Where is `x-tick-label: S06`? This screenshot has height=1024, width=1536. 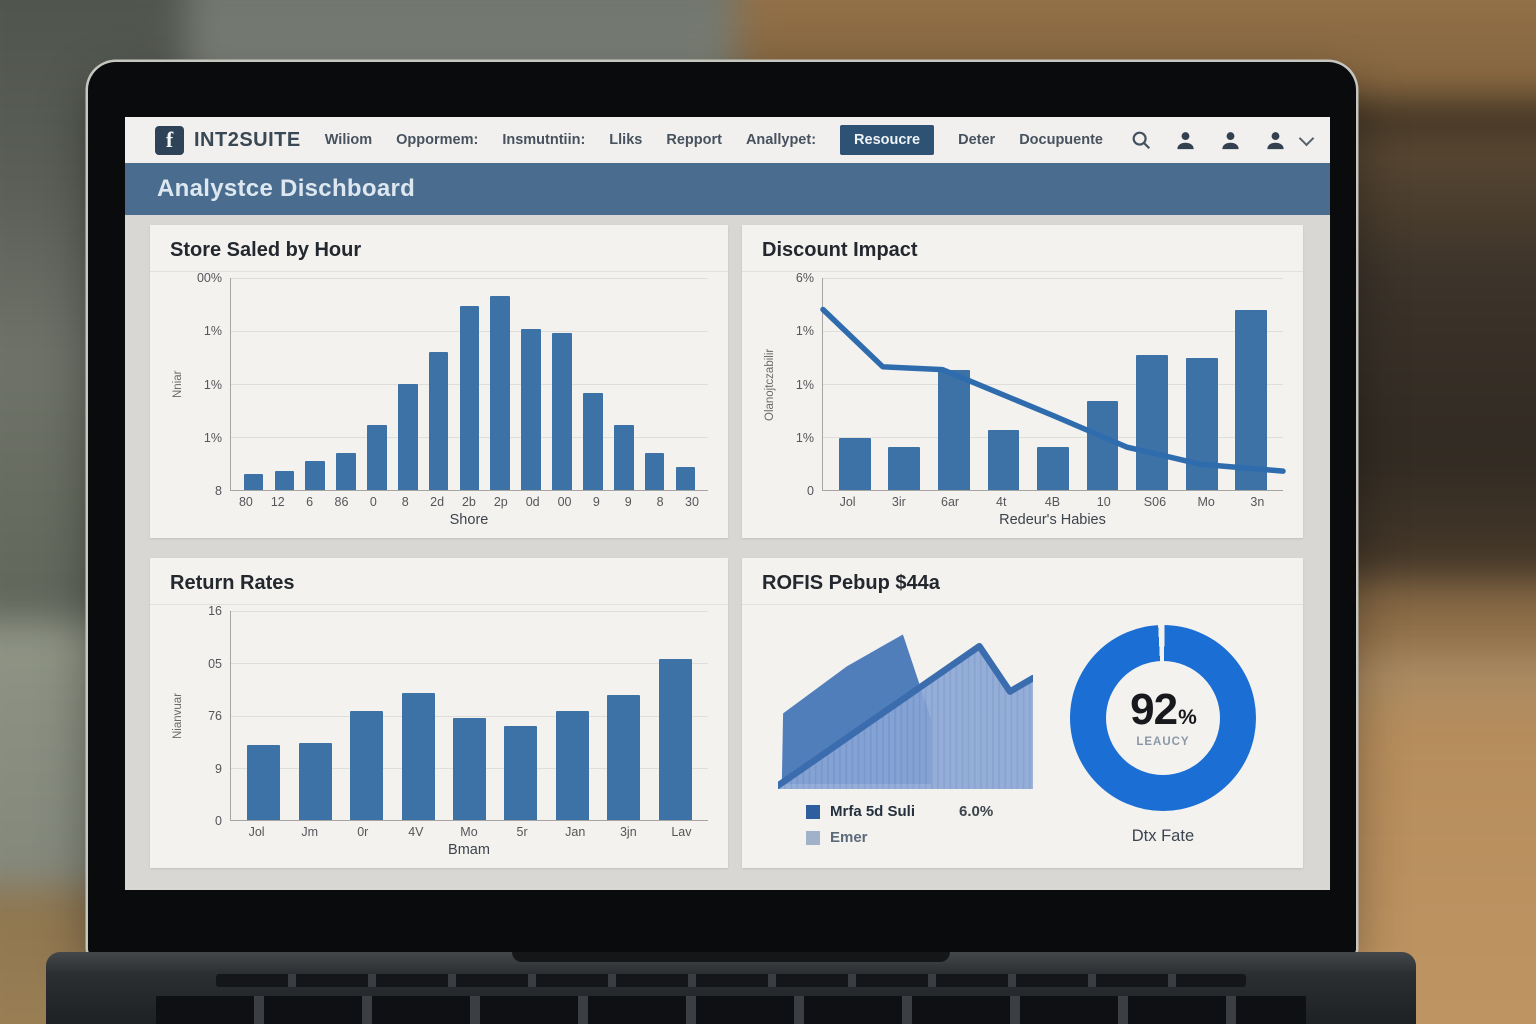 x-tick-label: S06 is located at coordinates (1155, 502).